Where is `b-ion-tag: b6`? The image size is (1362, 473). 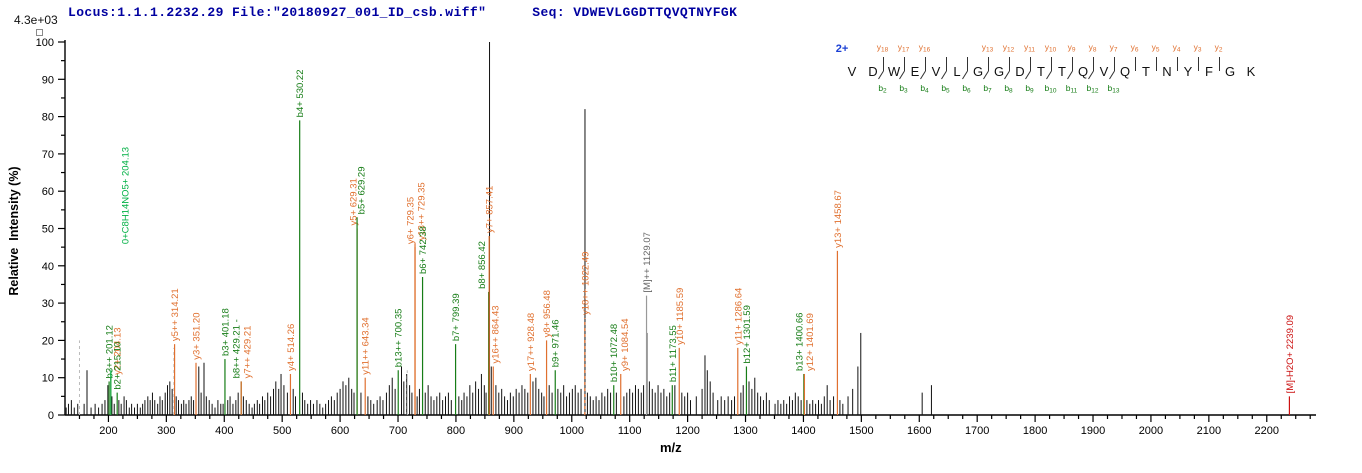 b-ion-tag: b6 is located at coordinates (966, 89).